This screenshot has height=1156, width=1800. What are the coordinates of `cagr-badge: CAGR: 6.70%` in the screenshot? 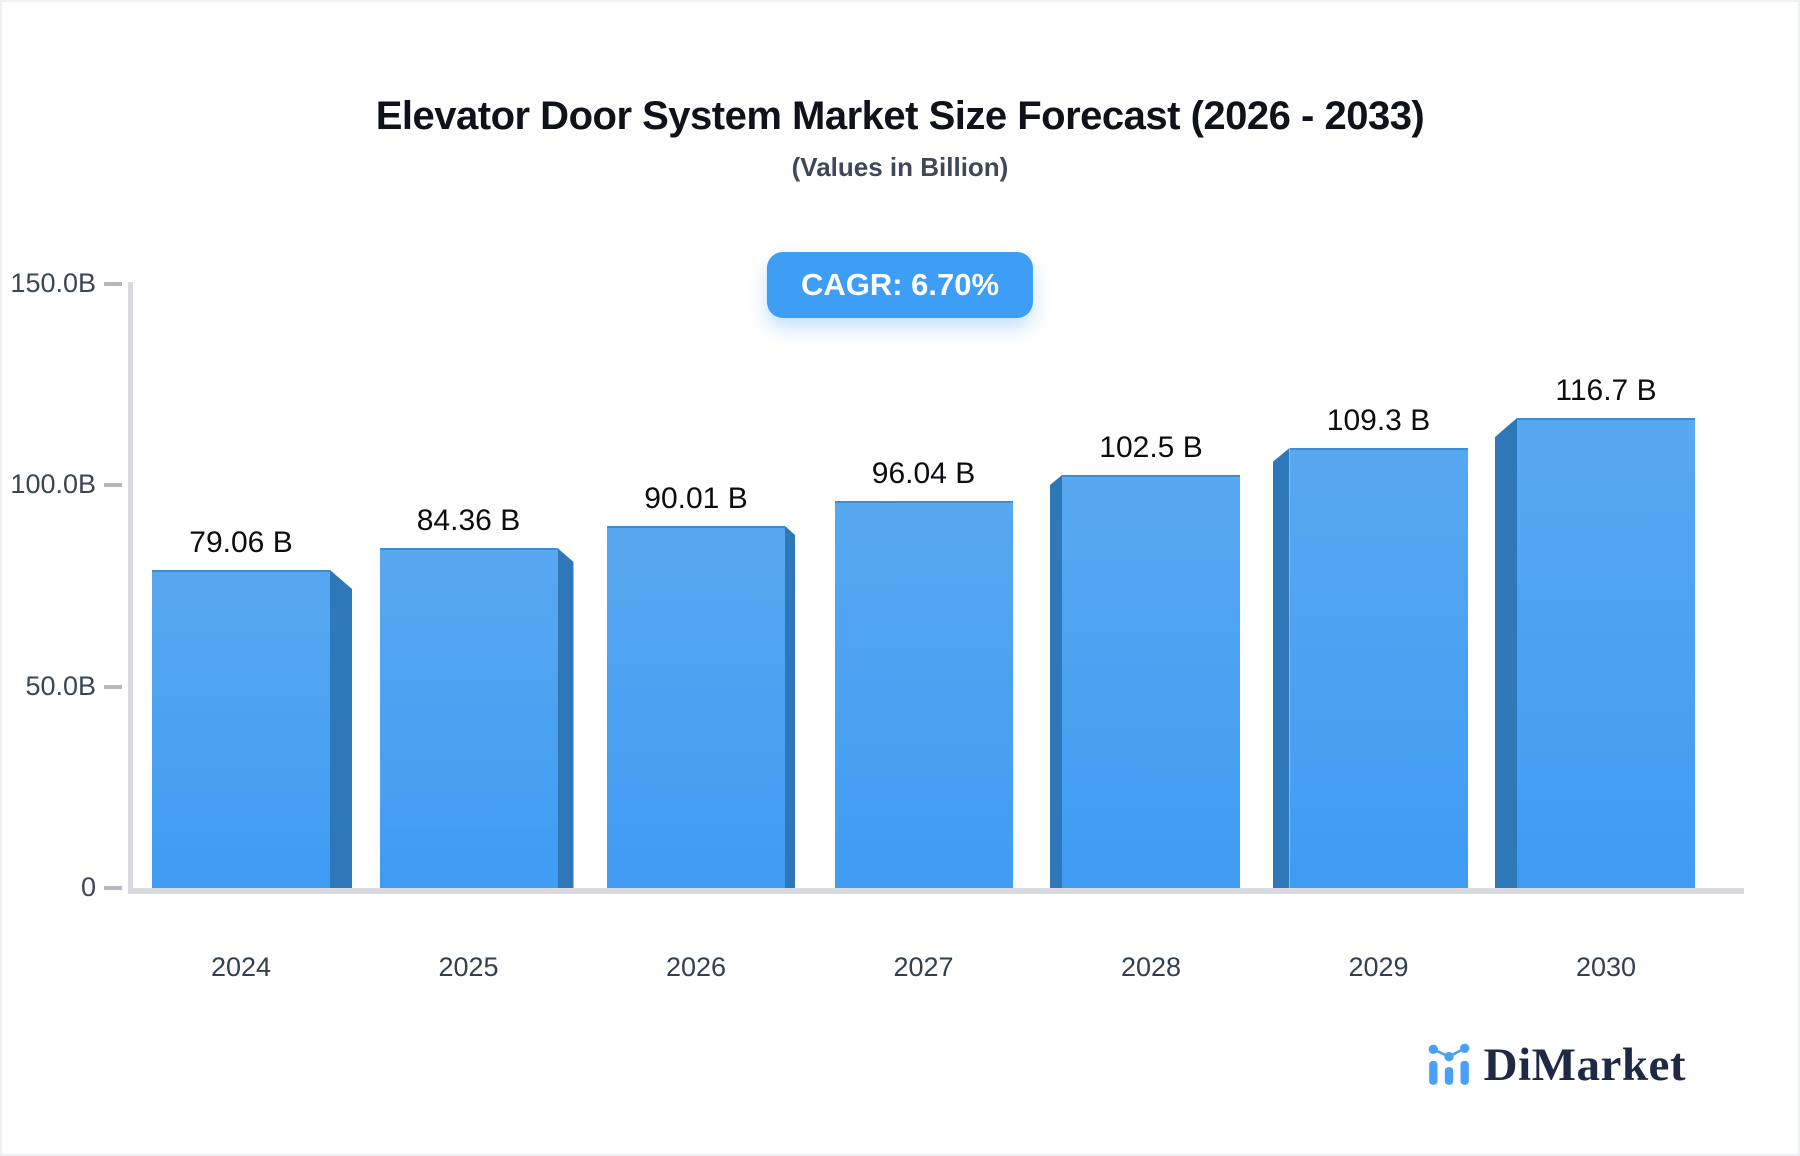 It's located at (900, 285).